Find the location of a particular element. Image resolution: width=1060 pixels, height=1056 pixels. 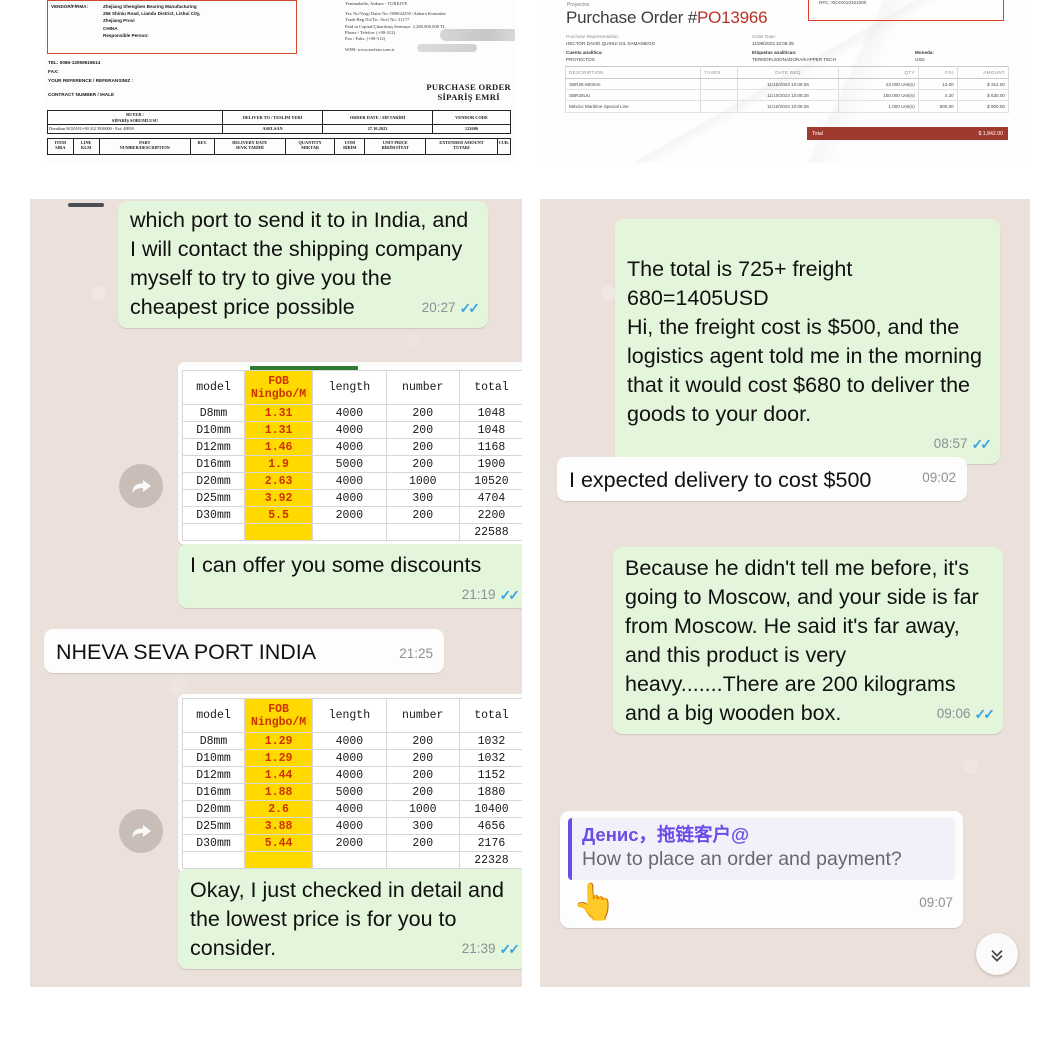

vendor-tel: TEL: 0086-13059618614 is located at coordinates (74, 62).